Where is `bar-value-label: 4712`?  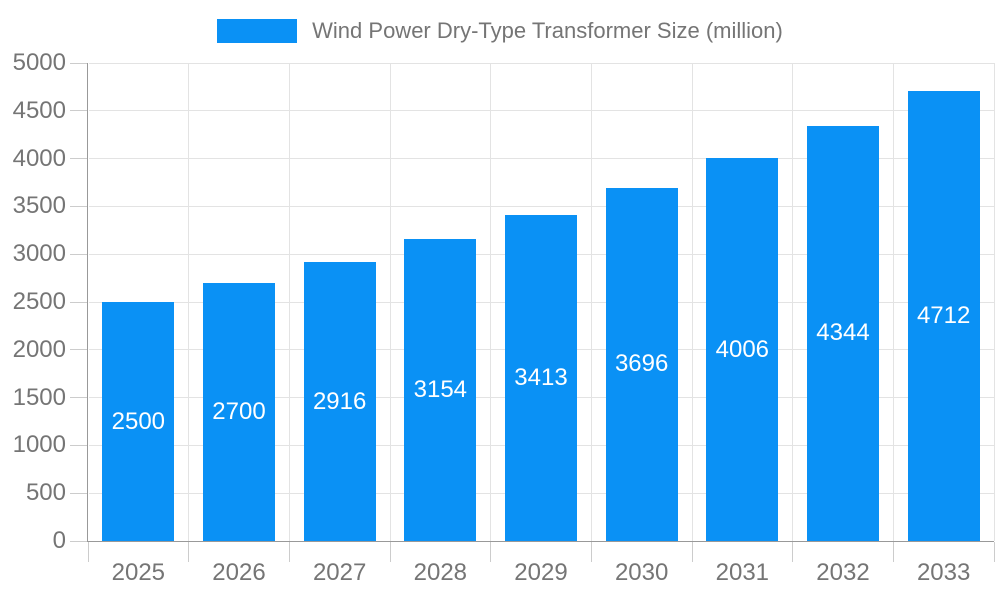 bar-value-label: 4712 is located at coordinates (943, 315).